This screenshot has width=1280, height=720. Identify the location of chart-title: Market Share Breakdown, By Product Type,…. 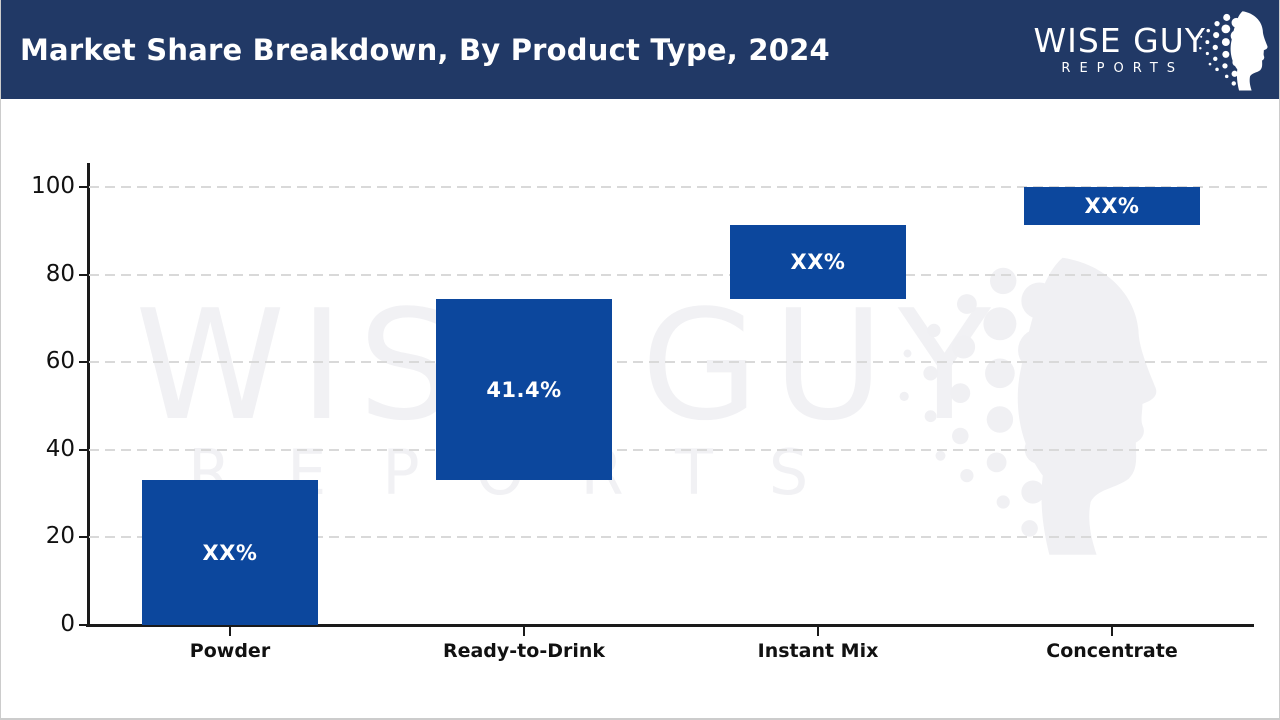
(425, 50).